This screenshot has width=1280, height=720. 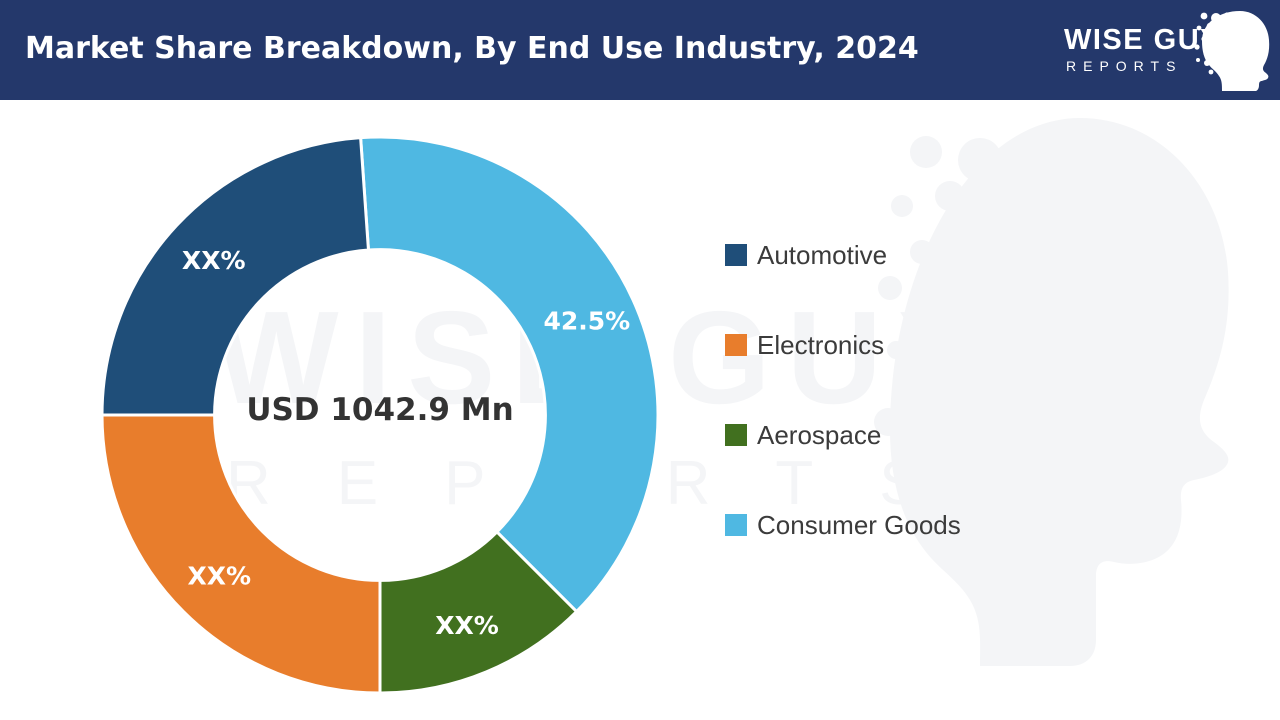 I want to click on logo-wordmark-reports: REPORTS, so click(x=1124, y=66).